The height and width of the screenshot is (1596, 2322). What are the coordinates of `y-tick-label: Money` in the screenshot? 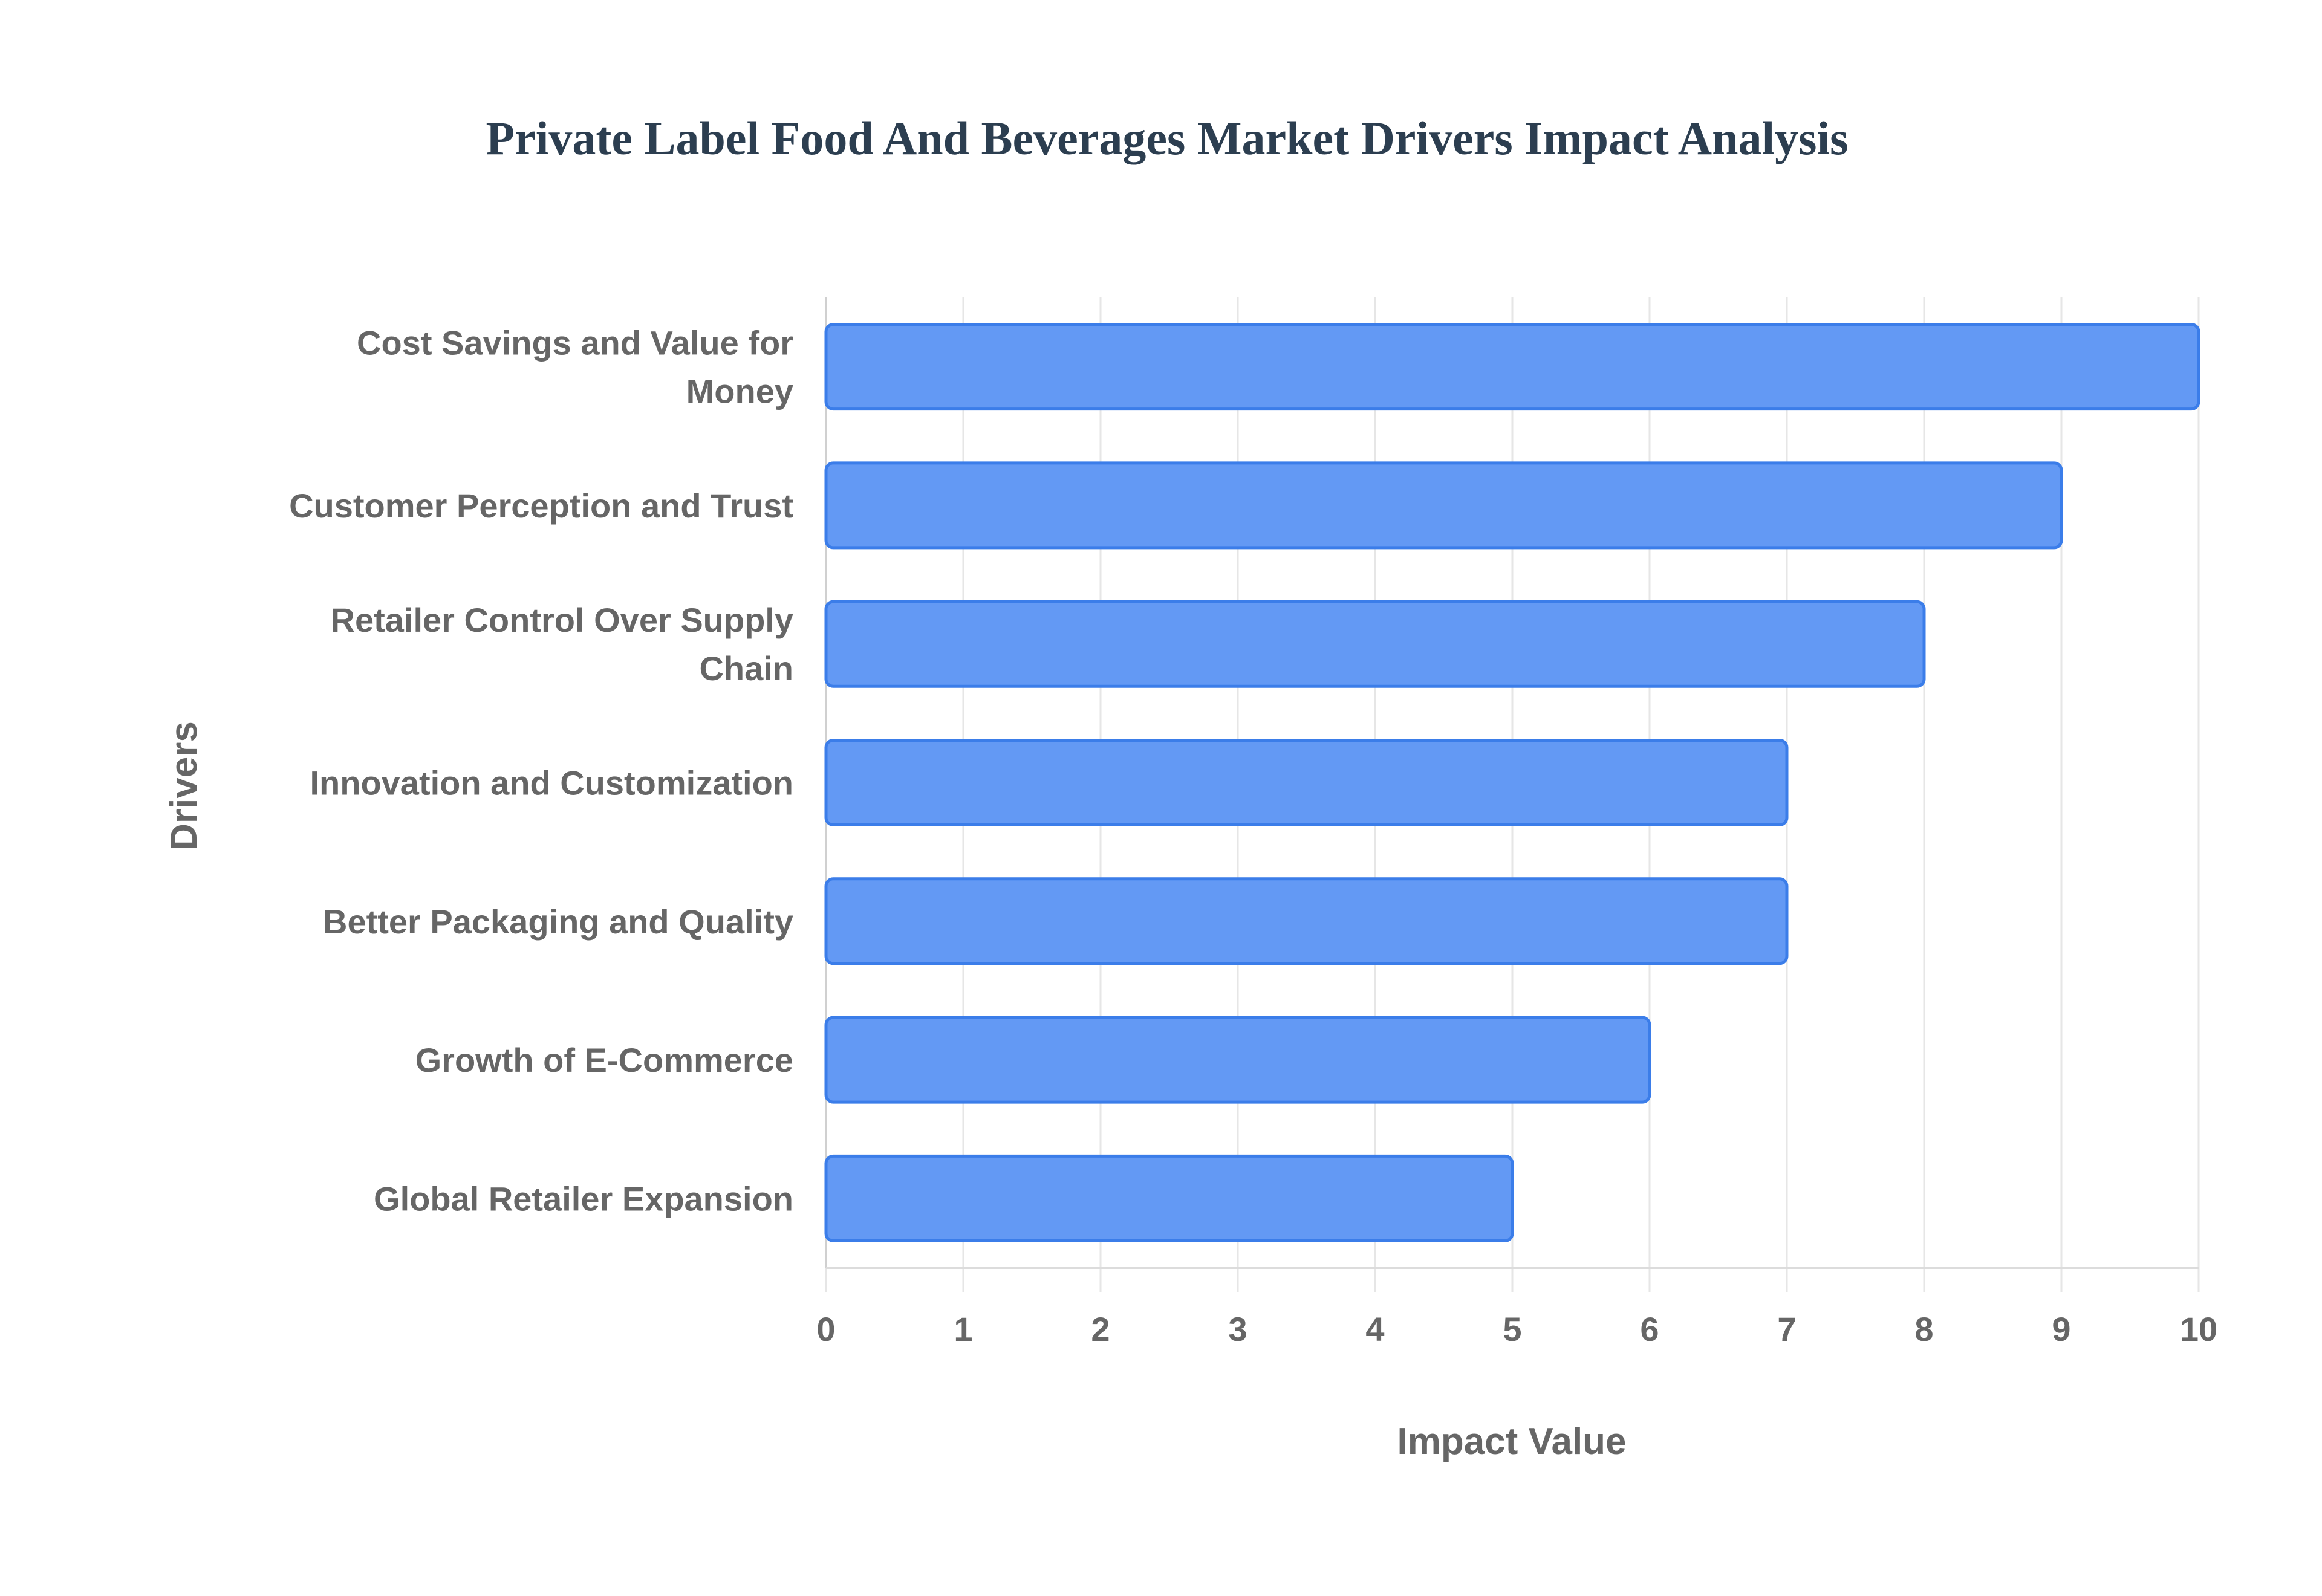 It's located at (740, 391).